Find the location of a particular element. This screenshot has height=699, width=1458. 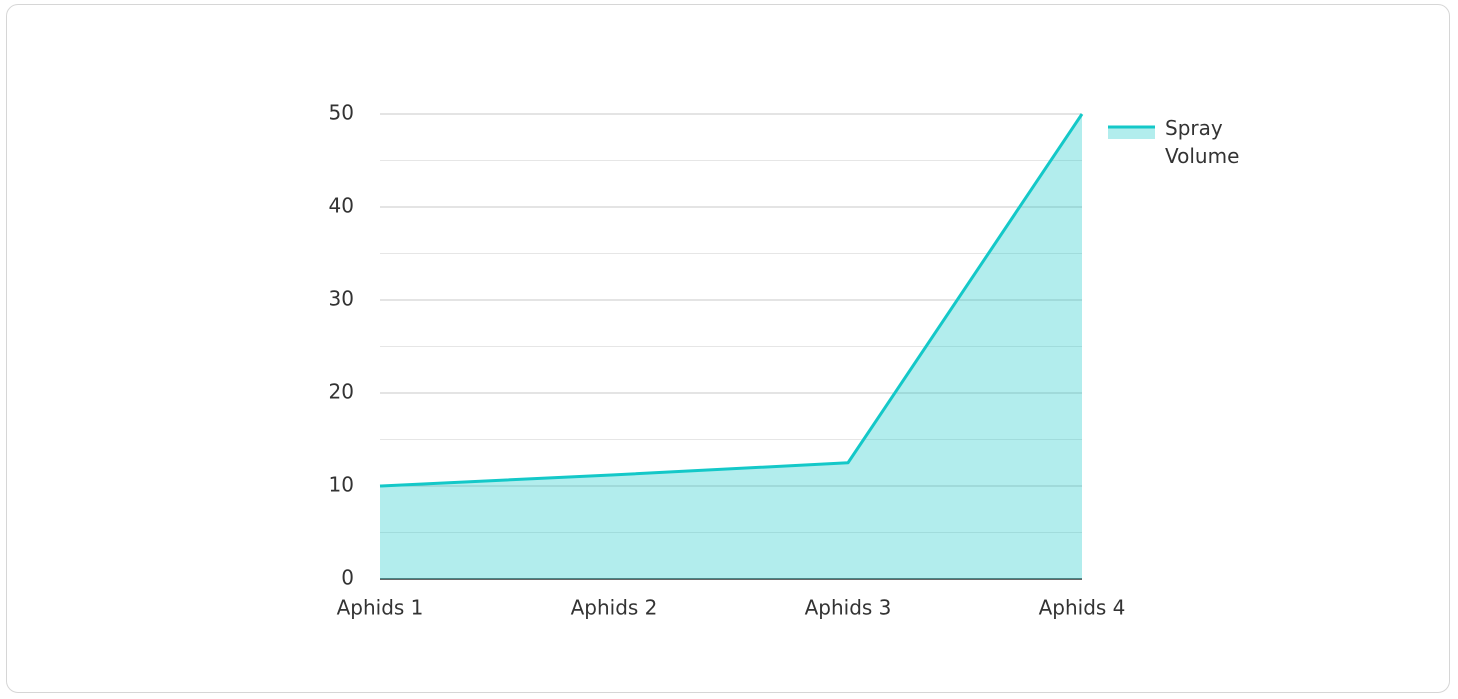

legend-swatch is located at coordinates (1131, 133).